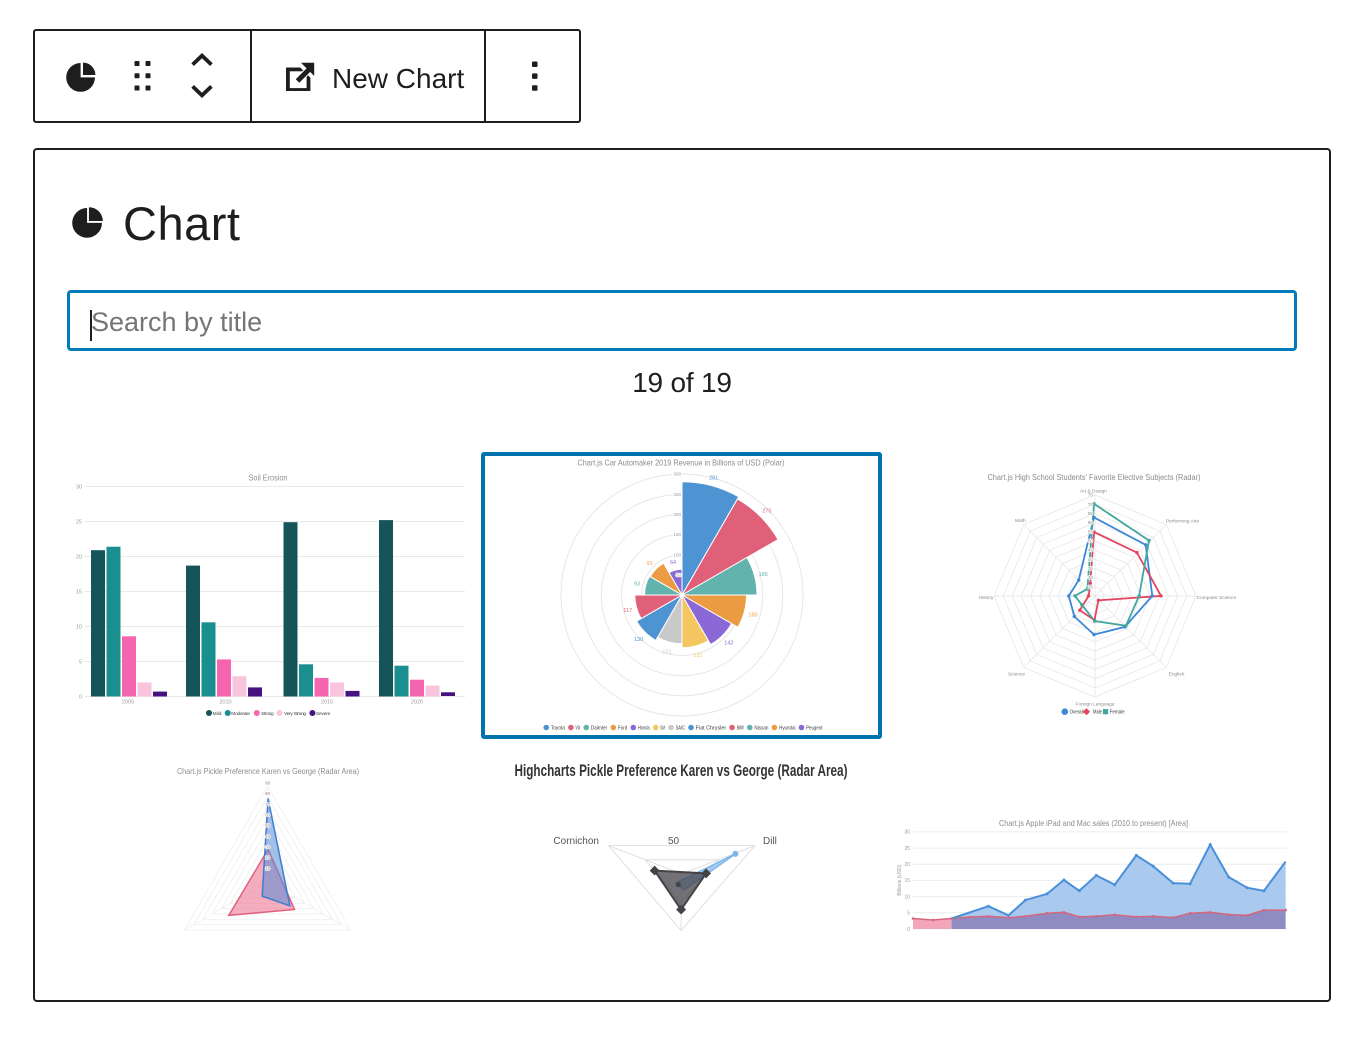 This screenshot has height=1038, width=1364. Describe the element at coordinates (644, 728) in the screenshot. I see `svg-text: Honda` at that location.